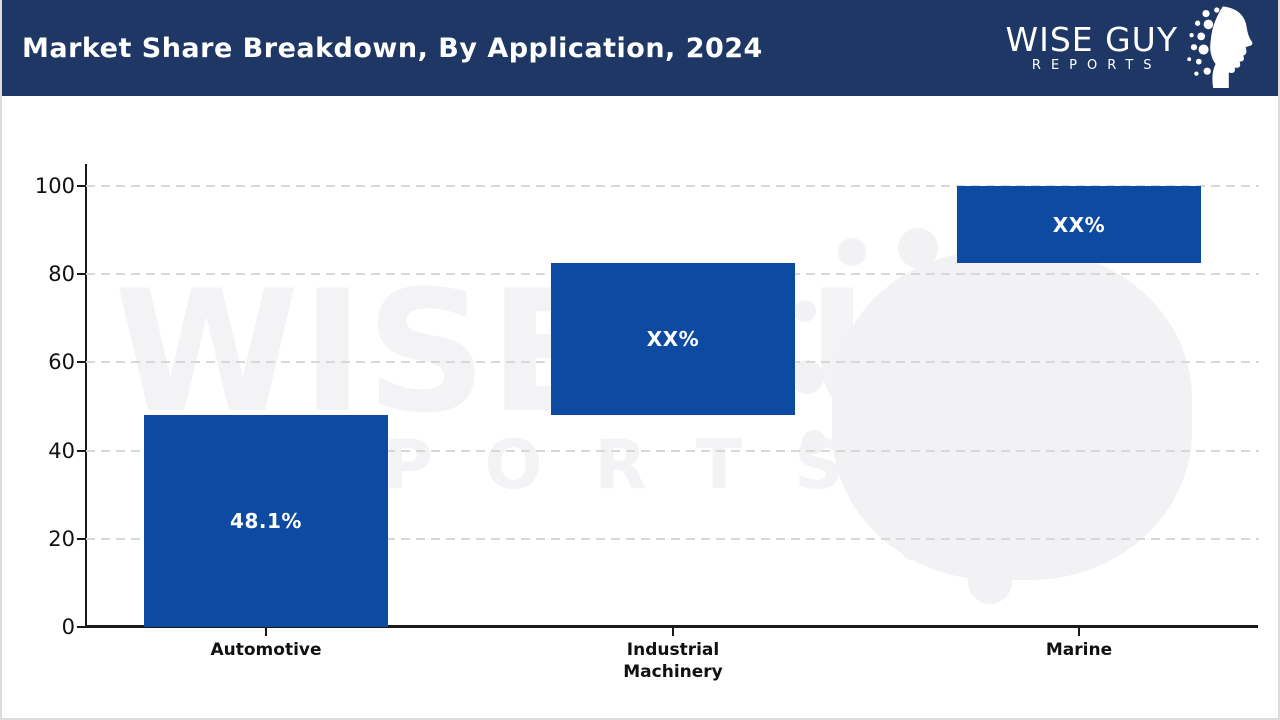 The width and height of the screenshot is (1280, 720). Describe the element at coordinates (673, 661) in the screenshot. I see `category-label: Industrial Machinery` at that location.